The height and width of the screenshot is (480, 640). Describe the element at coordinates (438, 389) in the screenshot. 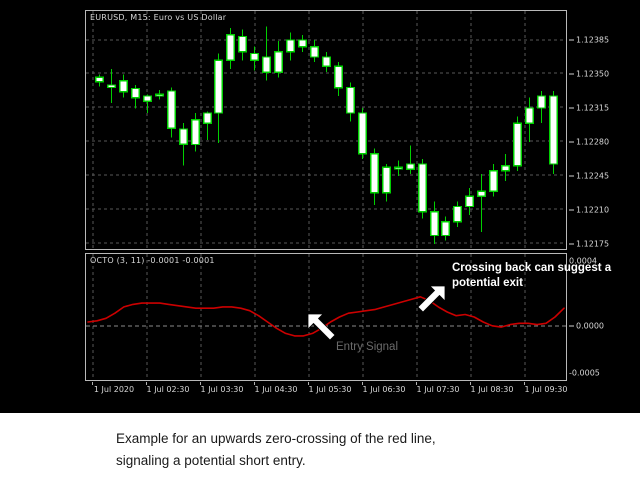

I see `x-tick-label: 1 Jul 07:30` at that location.